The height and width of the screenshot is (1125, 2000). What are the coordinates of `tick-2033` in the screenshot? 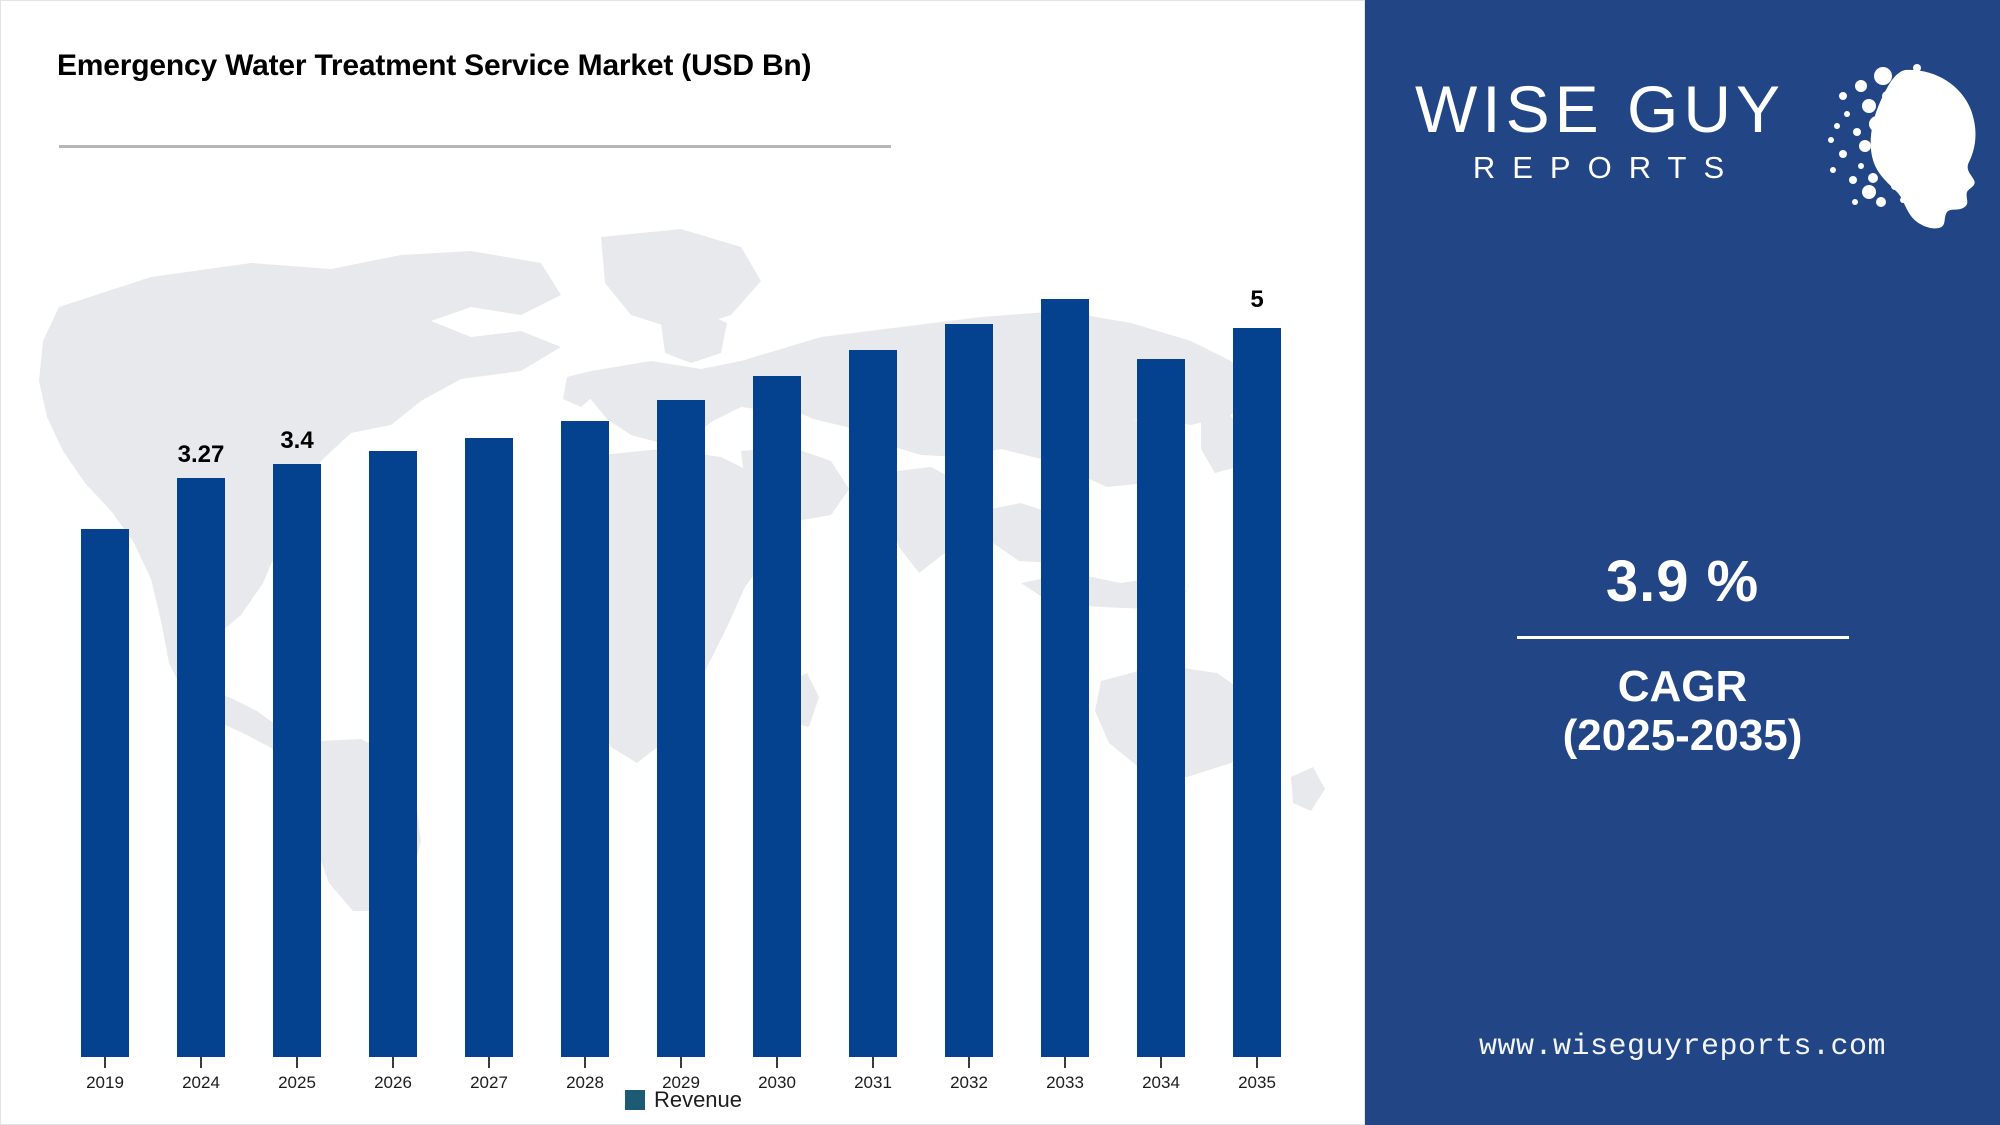 It's located at (1065, 1062).